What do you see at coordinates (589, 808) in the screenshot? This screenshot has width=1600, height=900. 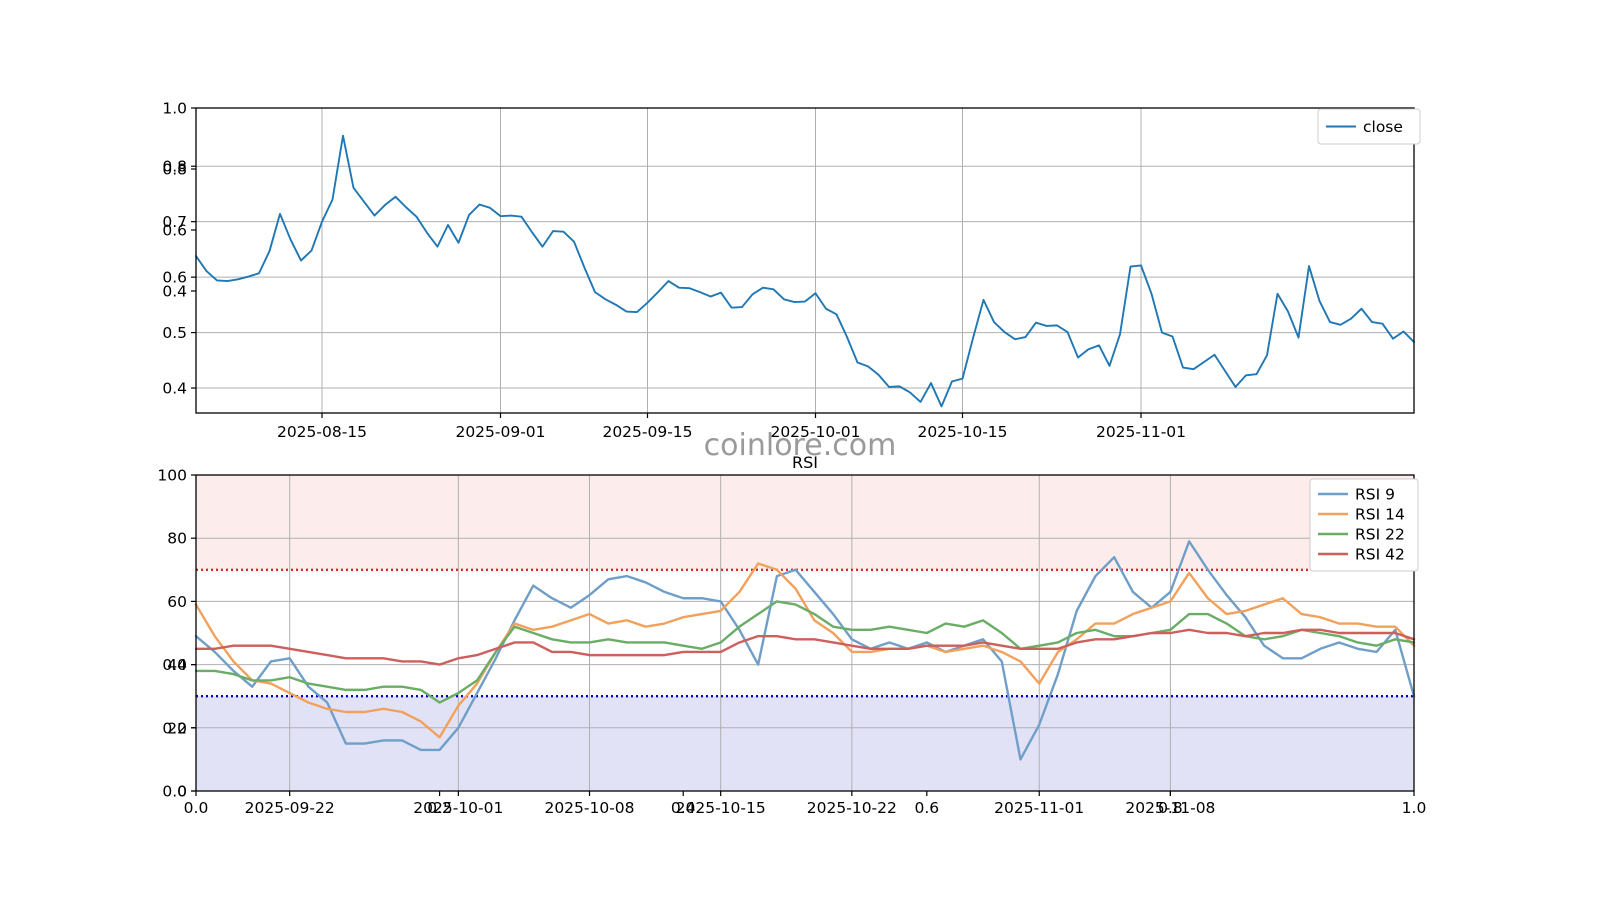 I see `rsi-xtick-label-2: 2025-10-08` at bounding box center [589, 808].